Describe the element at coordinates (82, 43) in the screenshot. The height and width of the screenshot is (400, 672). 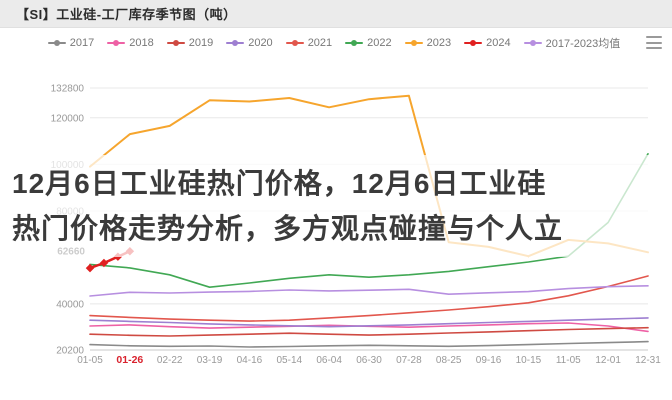
I see `legend-label: 2017` at that location.